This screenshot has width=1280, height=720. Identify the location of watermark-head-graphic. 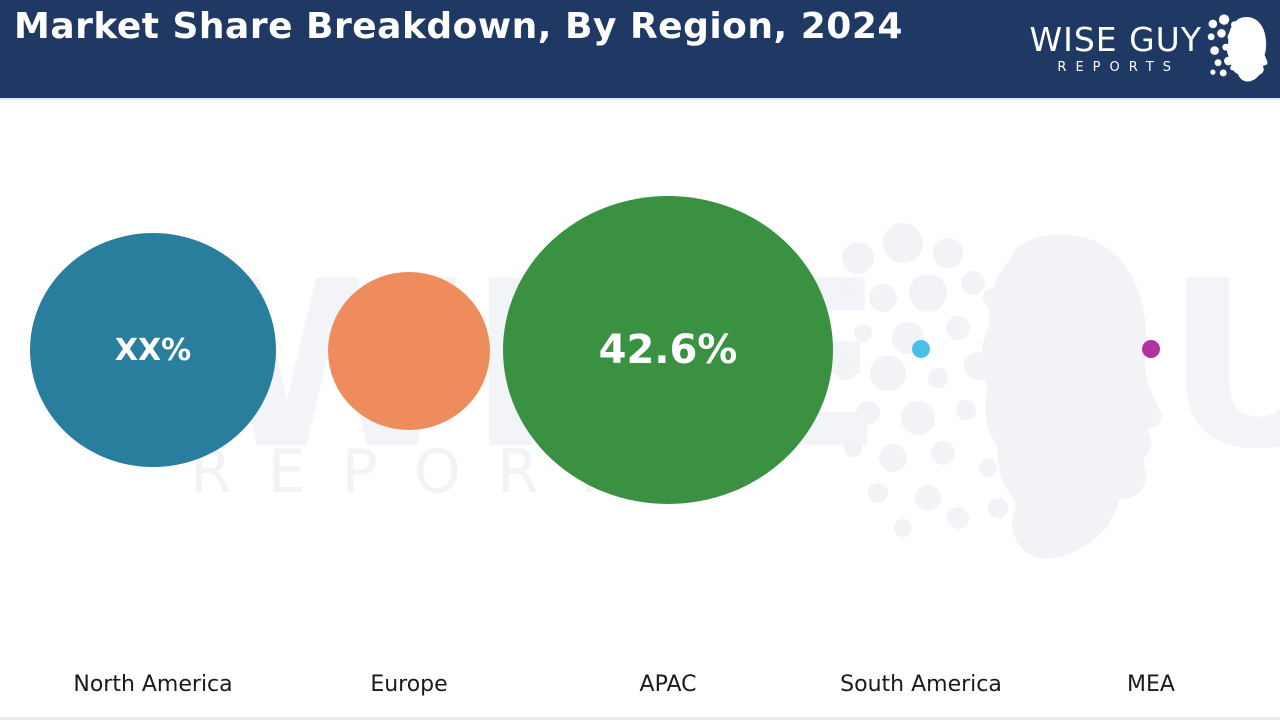
(997, 391).